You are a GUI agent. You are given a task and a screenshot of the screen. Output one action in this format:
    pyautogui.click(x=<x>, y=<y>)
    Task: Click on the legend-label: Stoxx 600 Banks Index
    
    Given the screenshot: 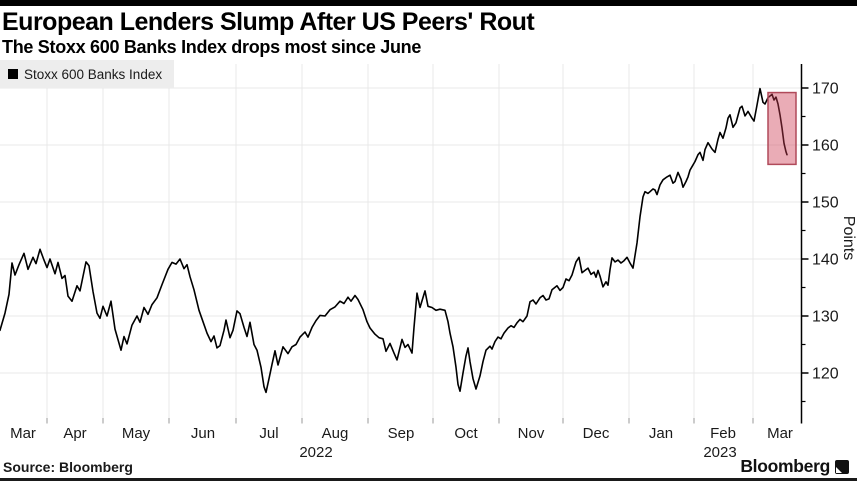 What is the action you would take?
    pyautogui.click(x=93, y=74)
    